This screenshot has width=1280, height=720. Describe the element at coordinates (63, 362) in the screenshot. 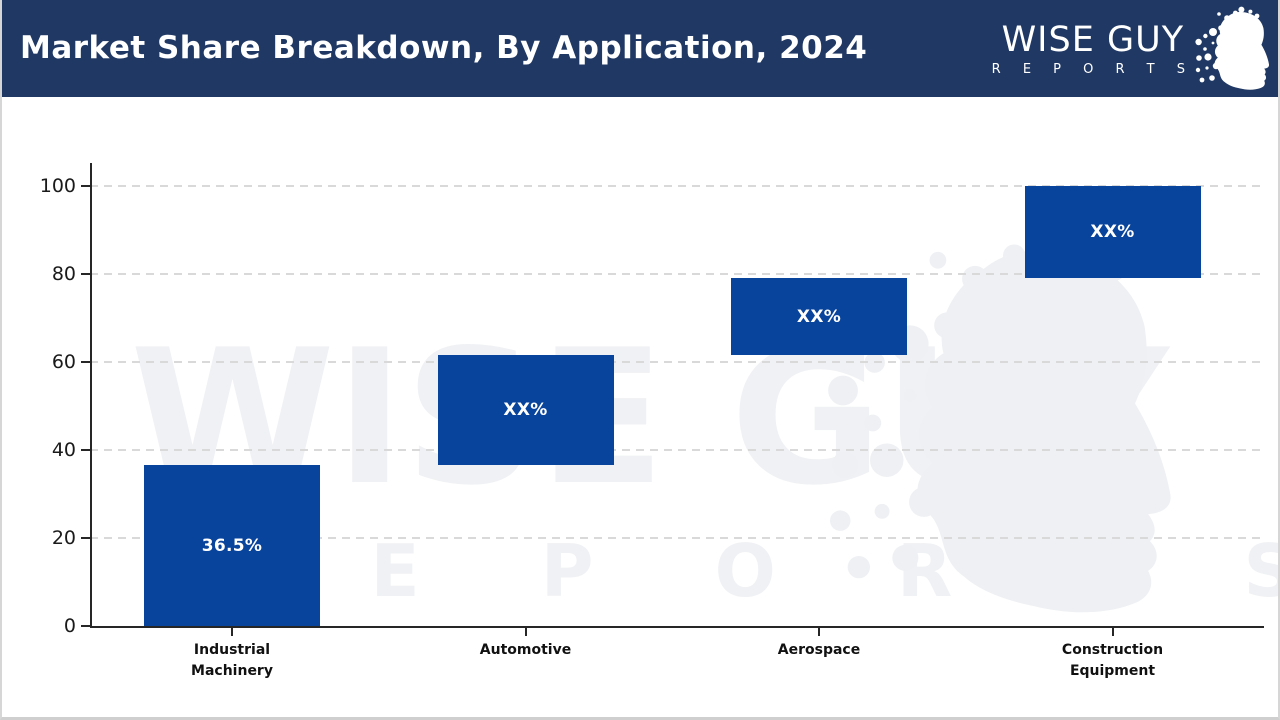

I see `y-tick-label: 60` at that location.